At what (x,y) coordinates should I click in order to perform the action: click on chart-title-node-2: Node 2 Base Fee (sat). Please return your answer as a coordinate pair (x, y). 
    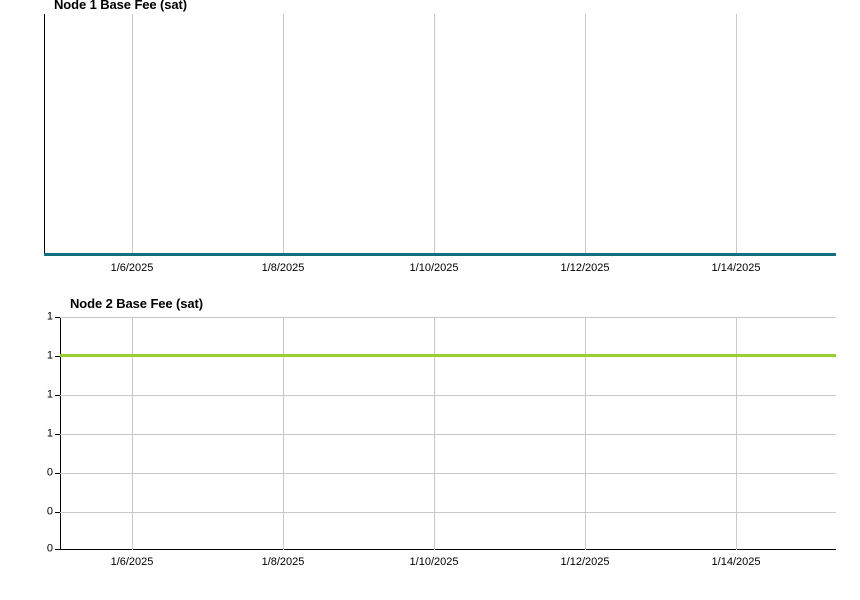
    Looking at the image, I should click on (137, 303).